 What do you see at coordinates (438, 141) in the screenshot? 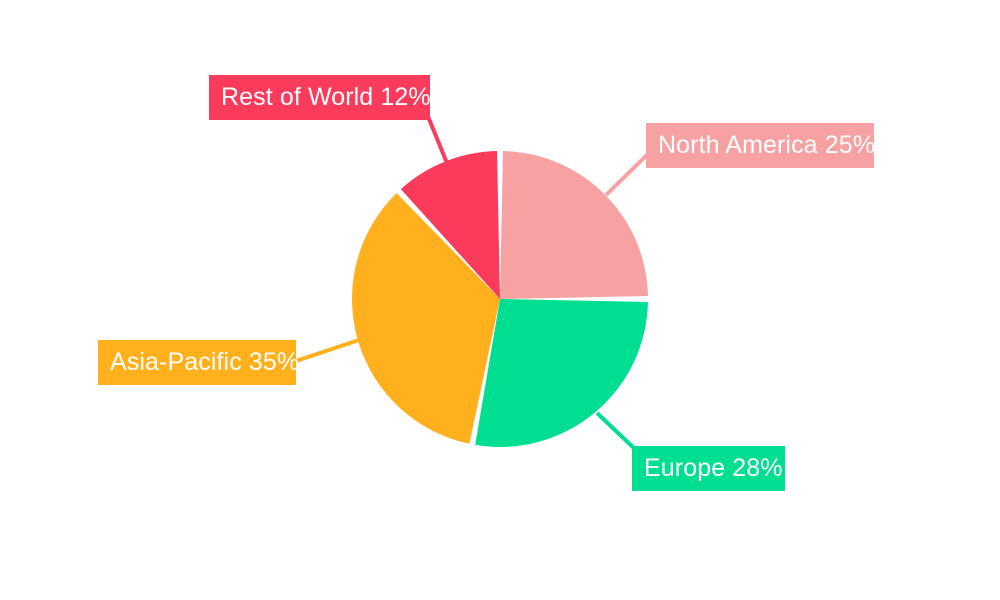
I see `leader-line-rest-of-world` at bounding box center [438, 141].